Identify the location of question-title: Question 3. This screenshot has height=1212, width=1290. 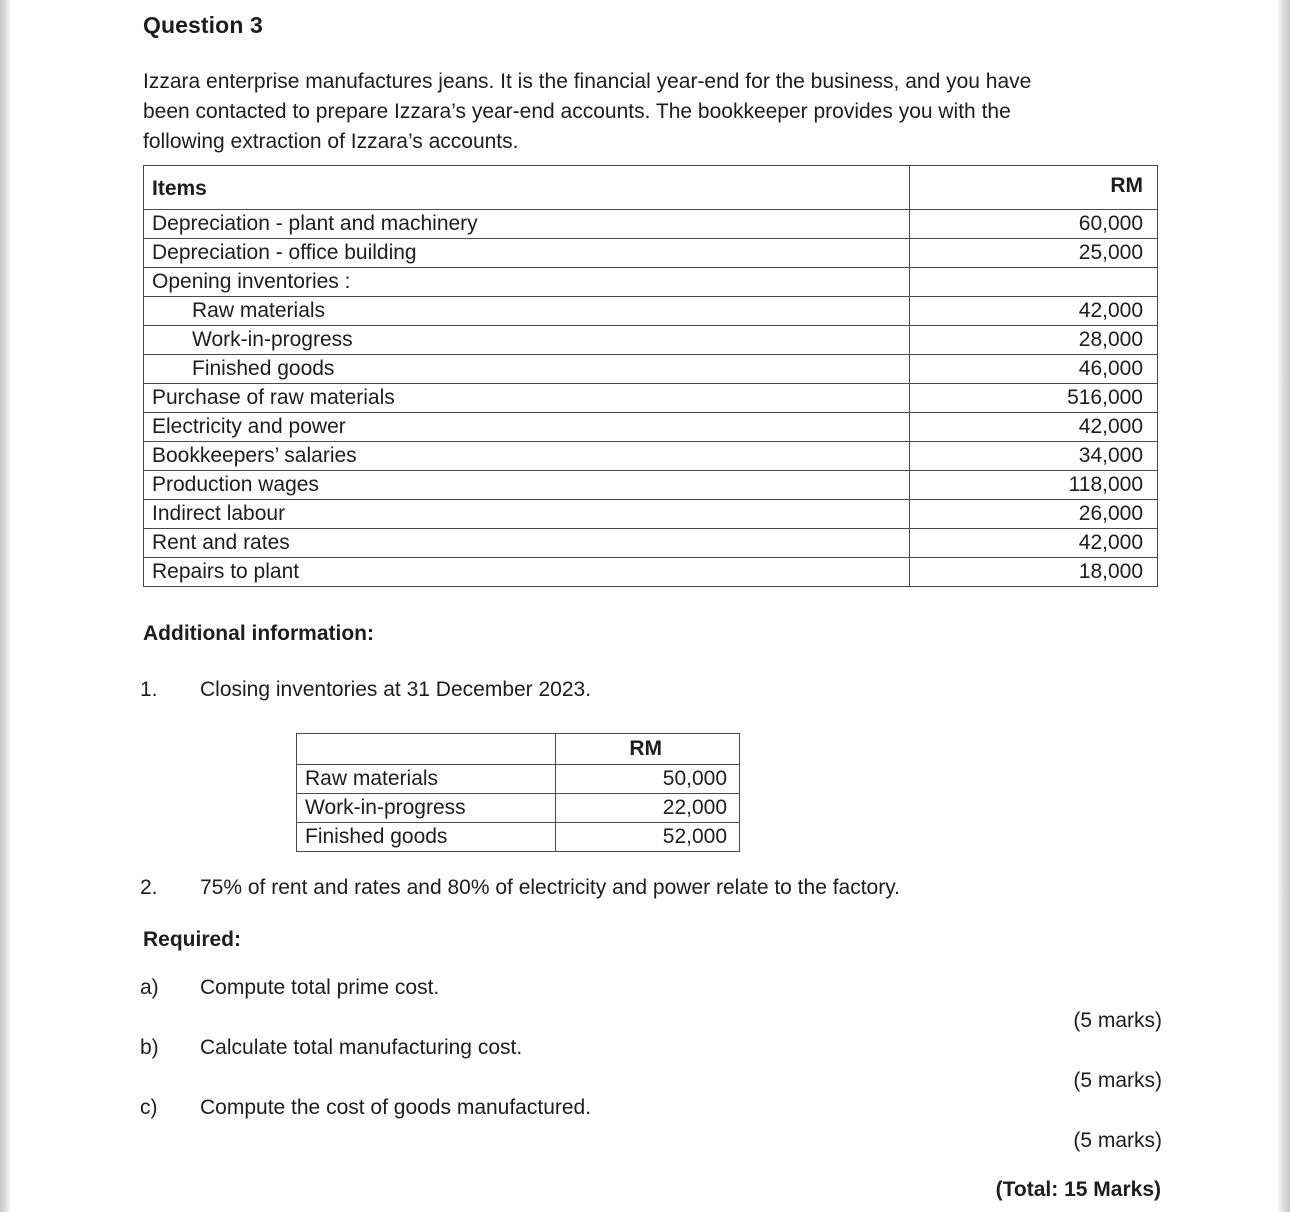
(203, 25).